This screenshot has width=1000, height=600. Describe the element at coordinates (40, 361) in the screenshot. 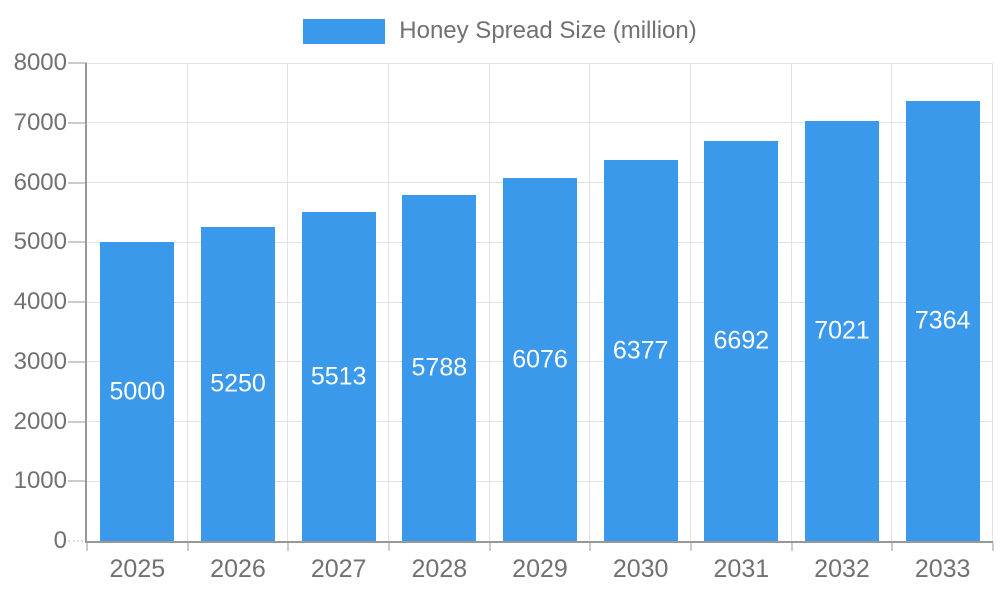

I see `y-tick-label: 3000` at that location.